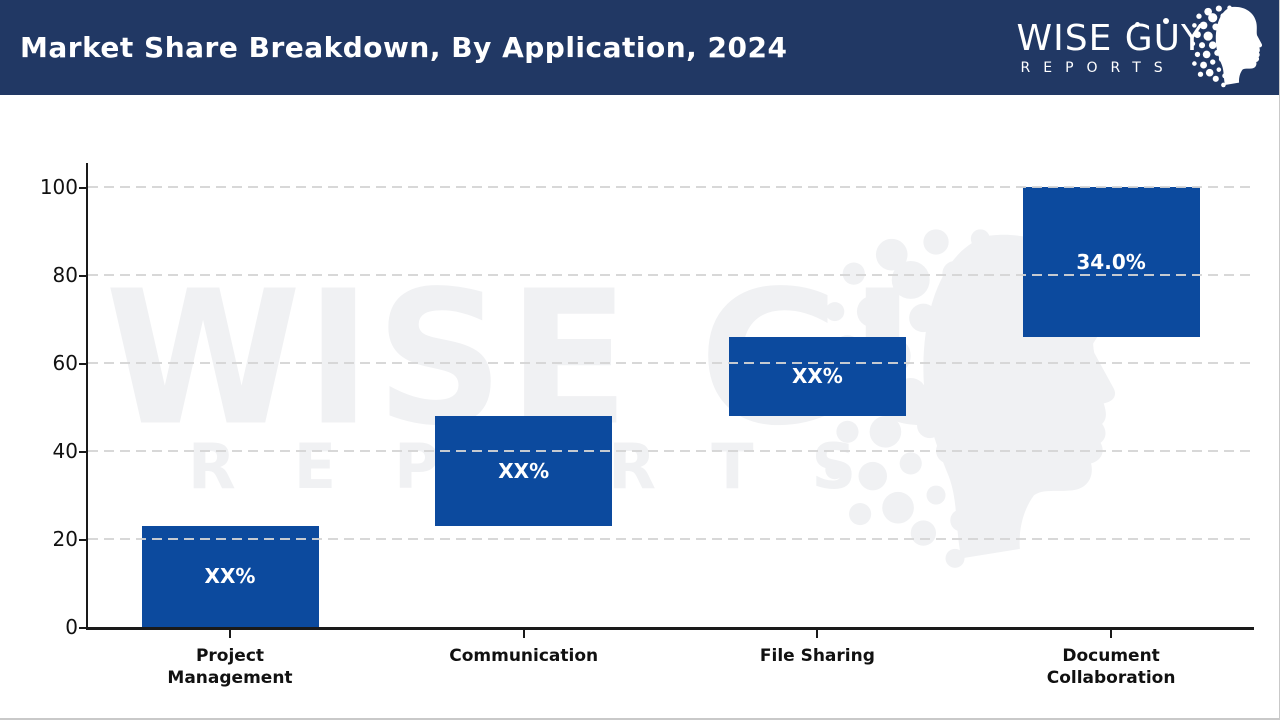 The image size is (1280, 720). Describe the element at coordinates (65, 275) in the screenshot. I see `y-tick-label: 80` at that location.